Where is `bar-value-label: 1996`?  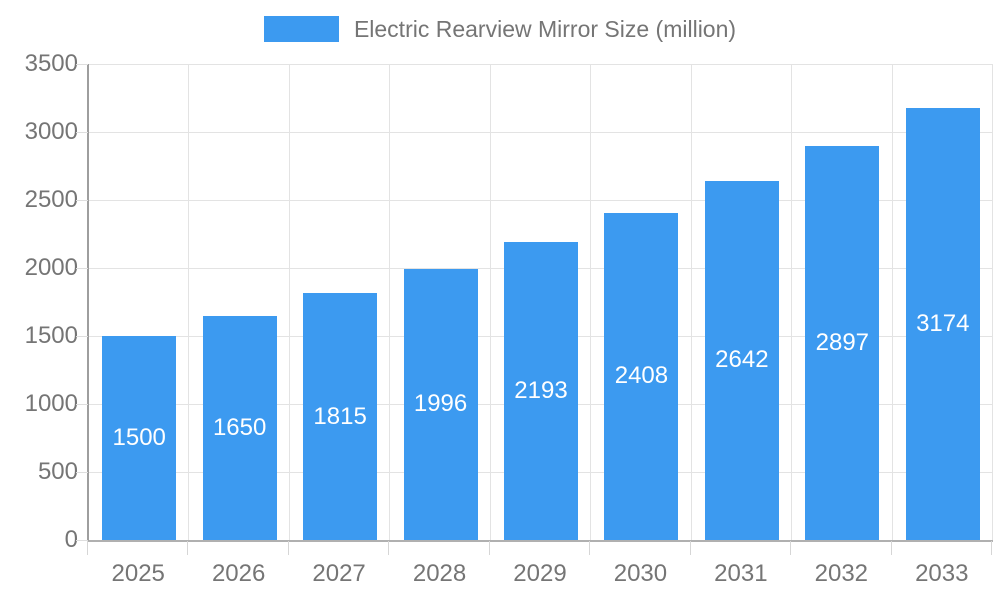
bar-value-label: 1996 is located at coordinates (440, 404).